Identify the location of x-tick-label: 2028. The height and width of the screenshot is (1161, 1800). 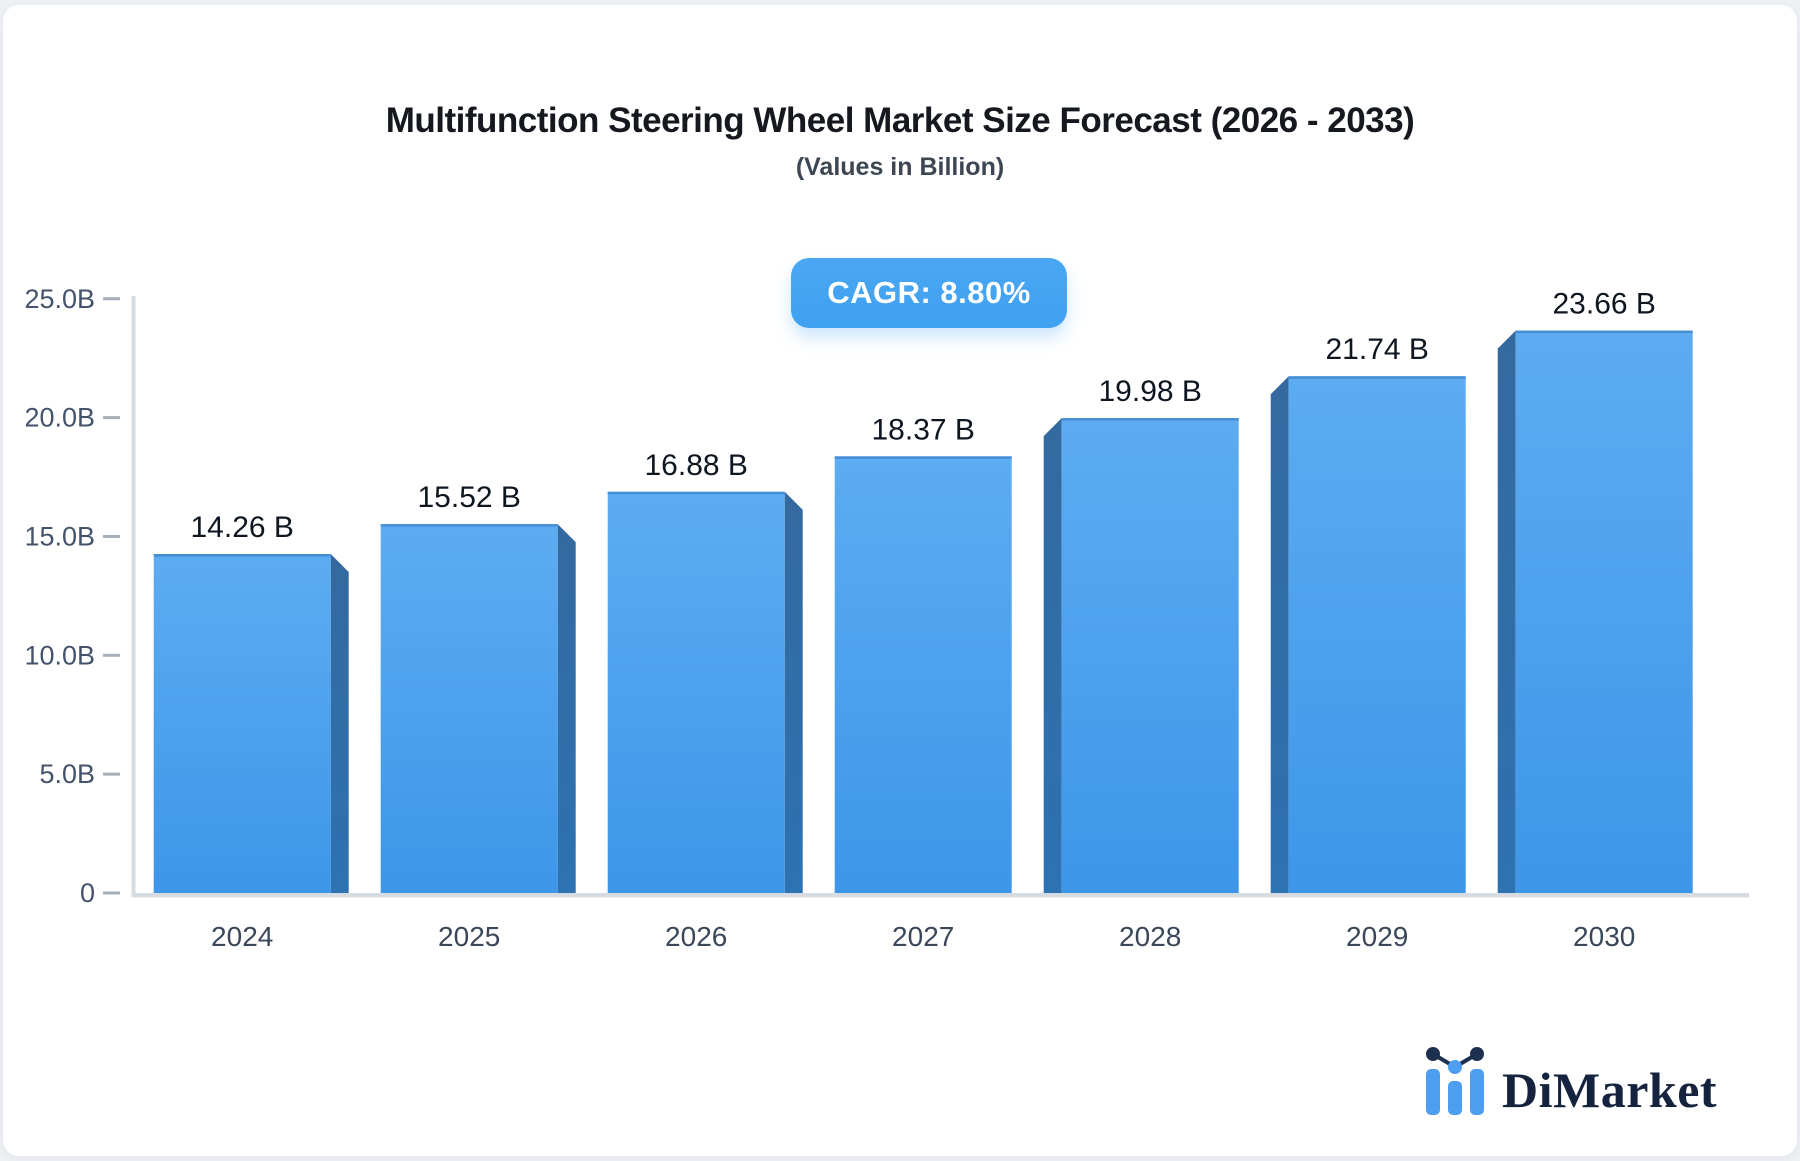
(1150, 936).